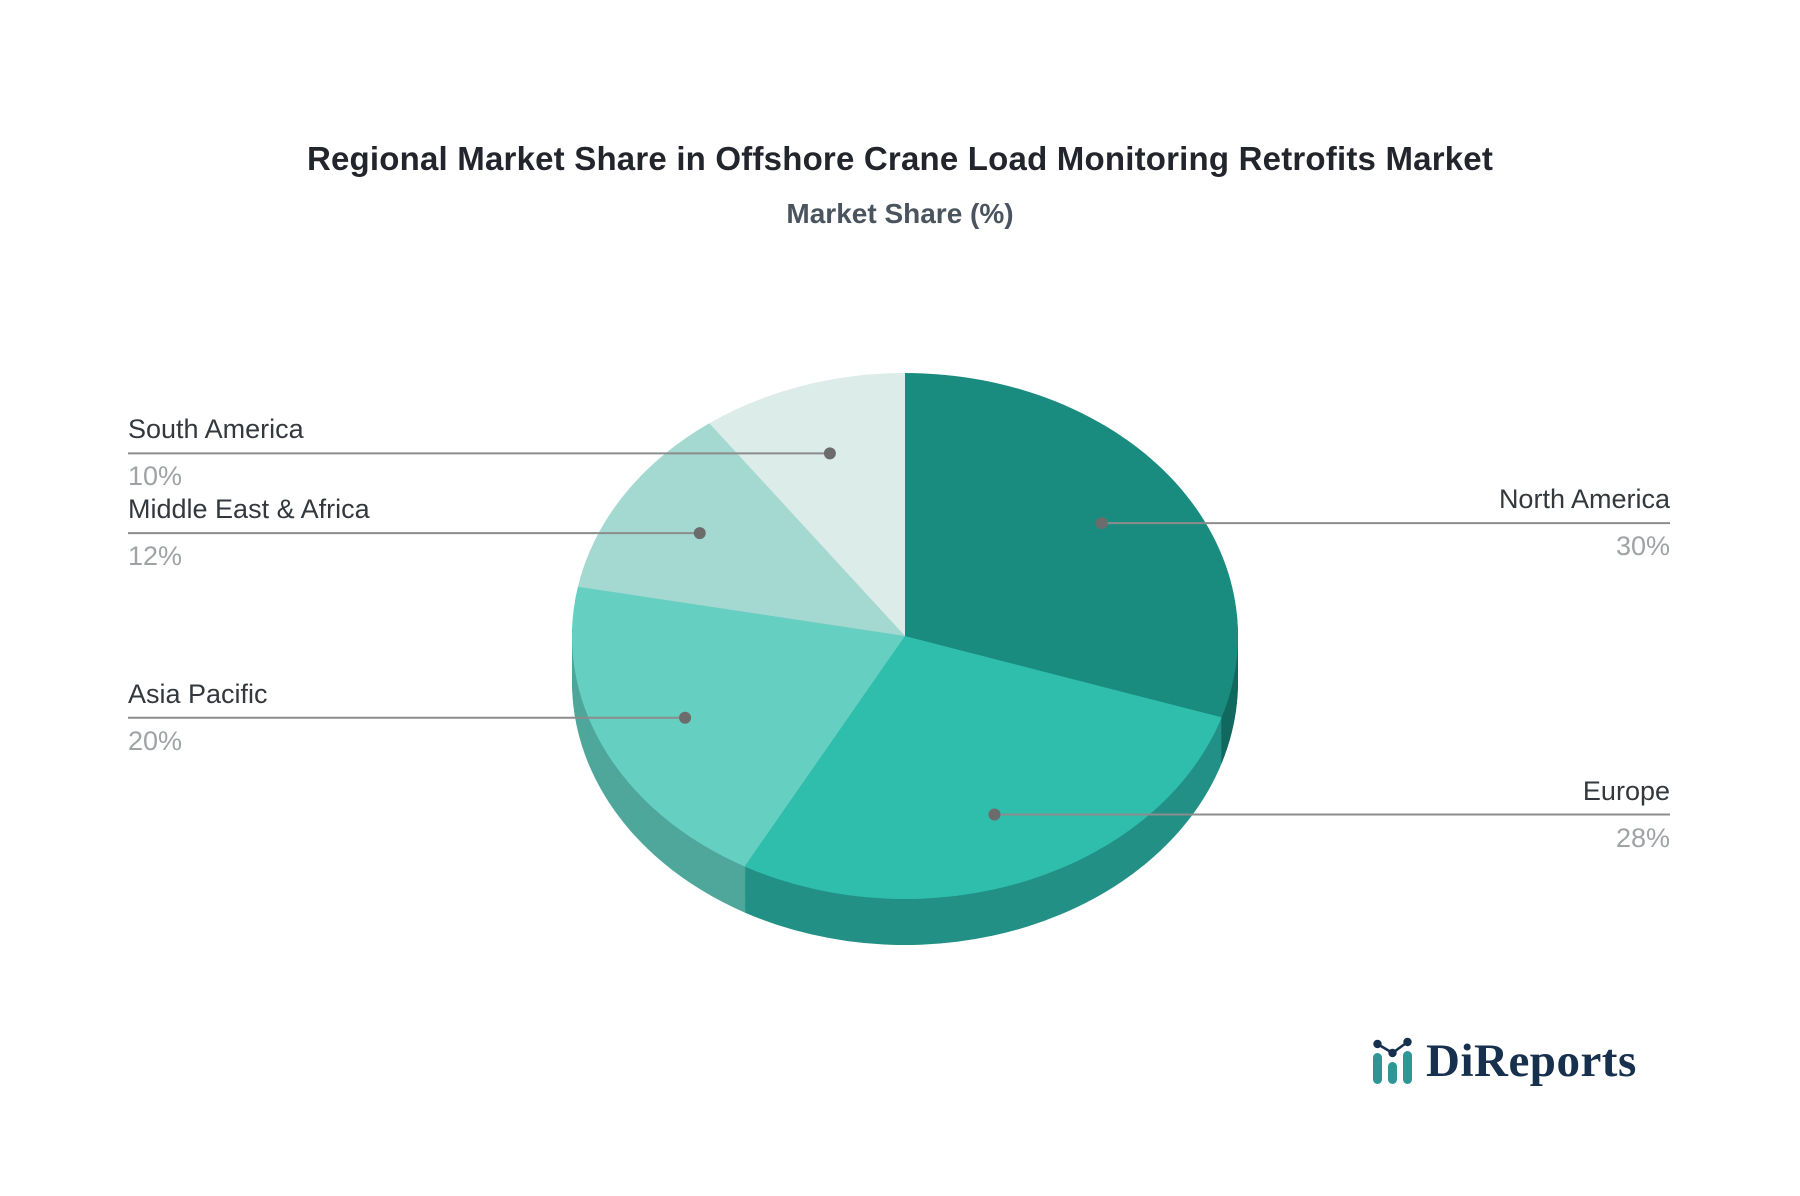 The image size is (1800, 1196). Describe the element at coordinates (1584, 499) in the screenshot. I see `pie-label-north-america: North America` at that location.